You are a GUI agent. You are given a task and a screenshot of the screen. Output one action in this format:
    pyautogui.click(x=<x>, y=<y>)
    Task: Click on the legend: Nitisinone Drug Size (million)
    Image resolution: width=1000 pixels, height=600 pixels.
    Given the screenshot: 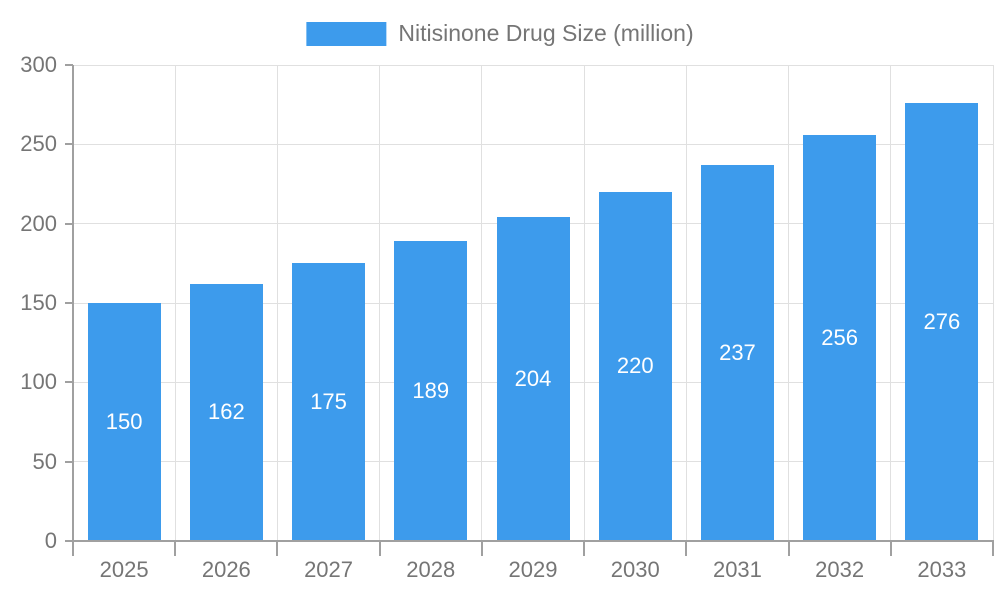 What is the action you would take?
    pyautogui.click(x=500, y=33)
    